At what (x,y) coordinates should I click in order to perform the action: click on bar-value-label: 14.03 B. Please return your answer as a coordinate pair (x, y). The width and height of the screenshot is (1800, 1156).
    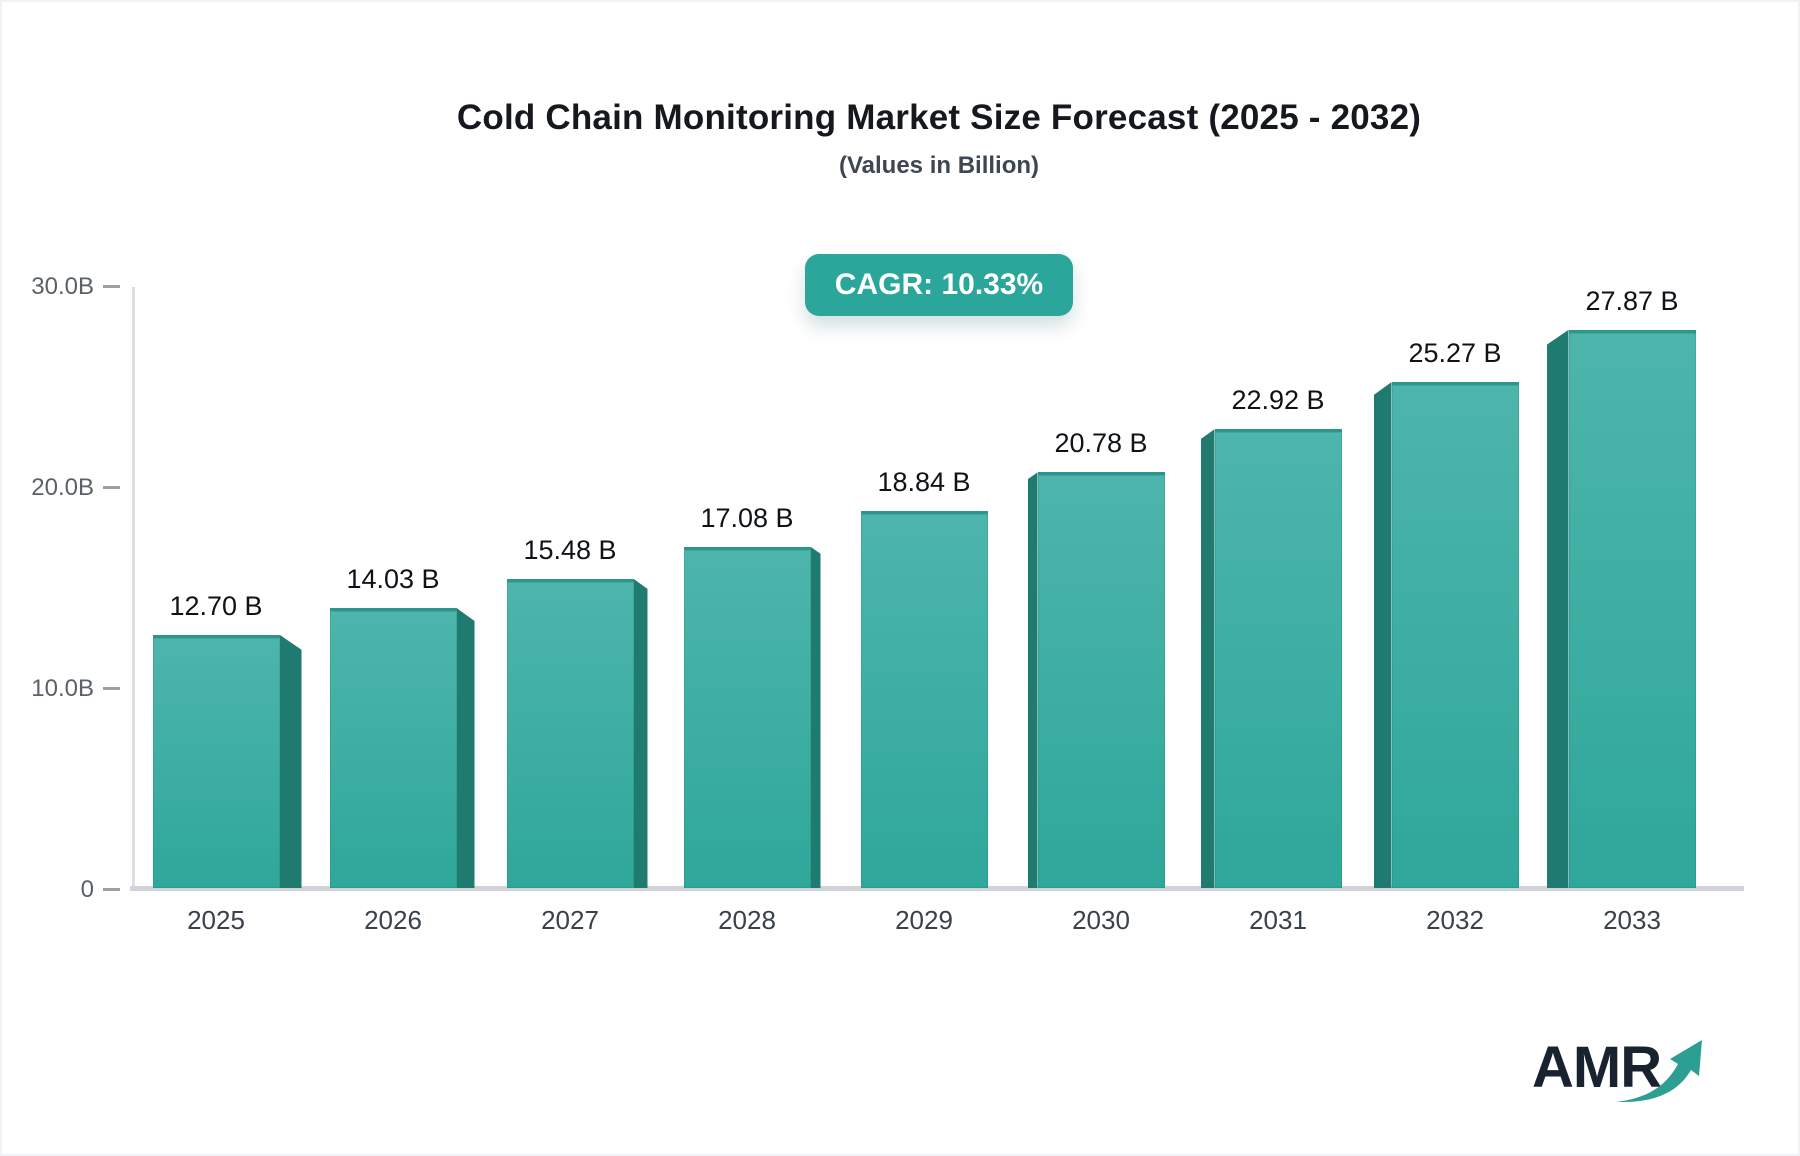
    Looking at the image, I should click on (393, 578).